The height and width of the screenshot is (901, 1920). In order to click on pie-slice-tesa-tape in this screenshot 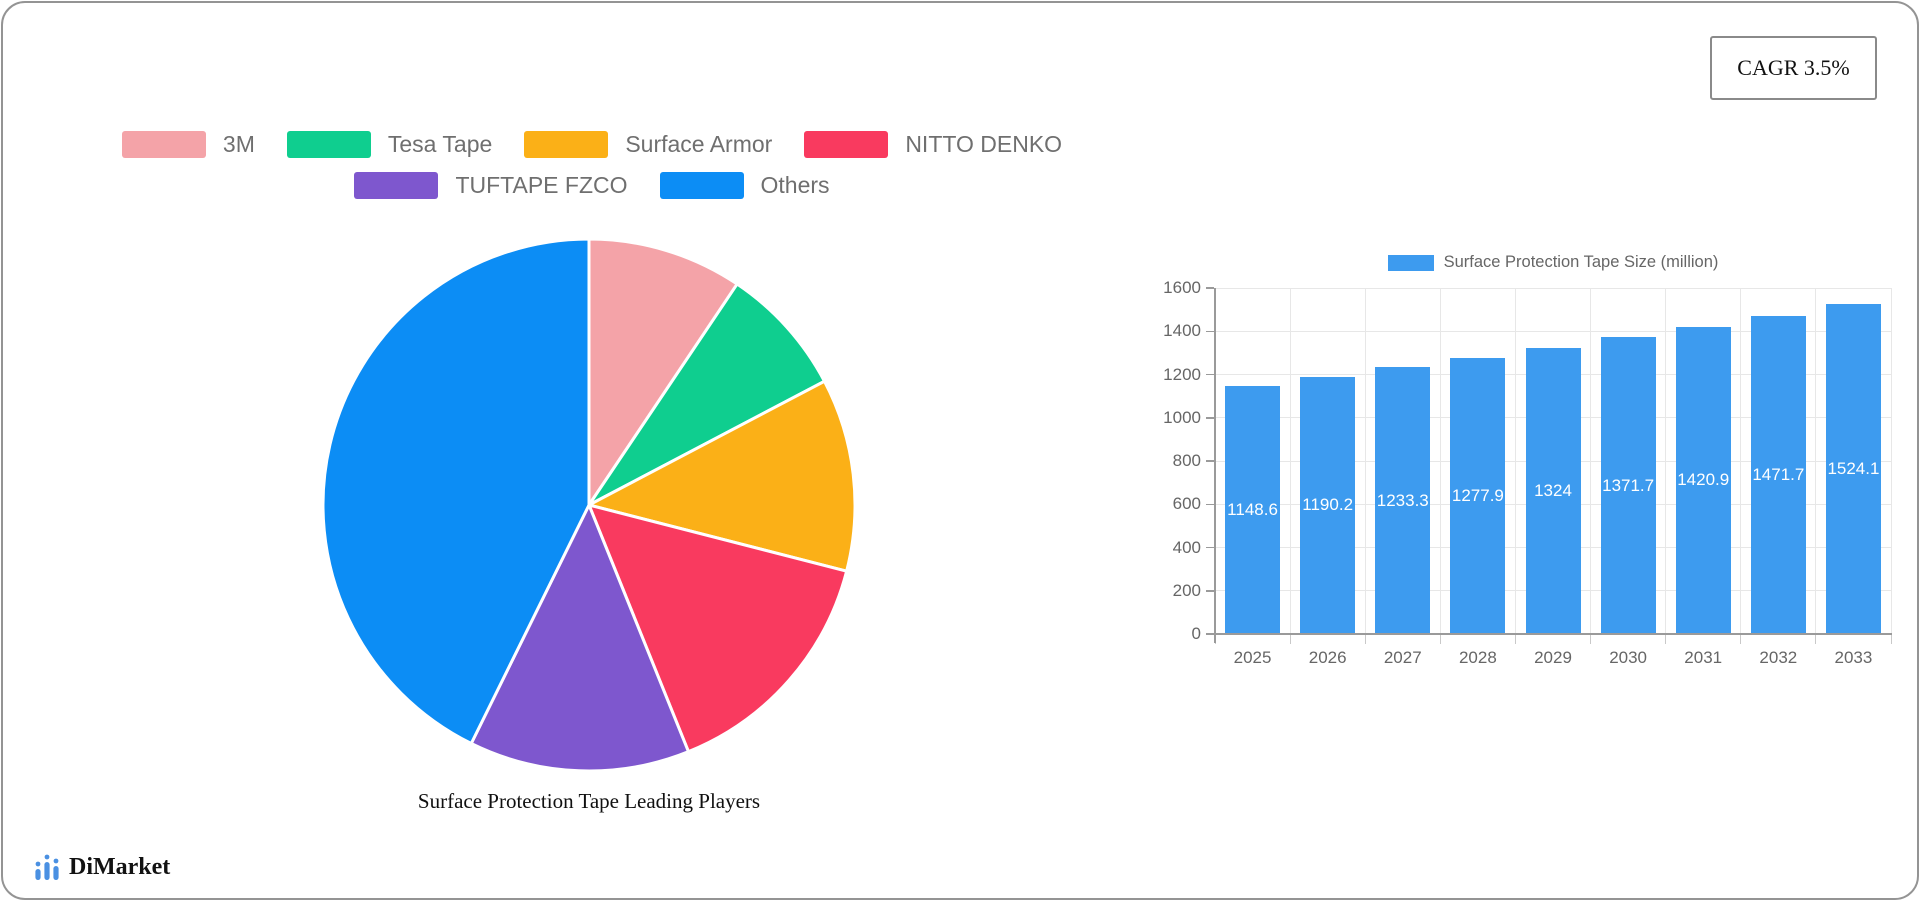, I will do `click(706, 394)`.